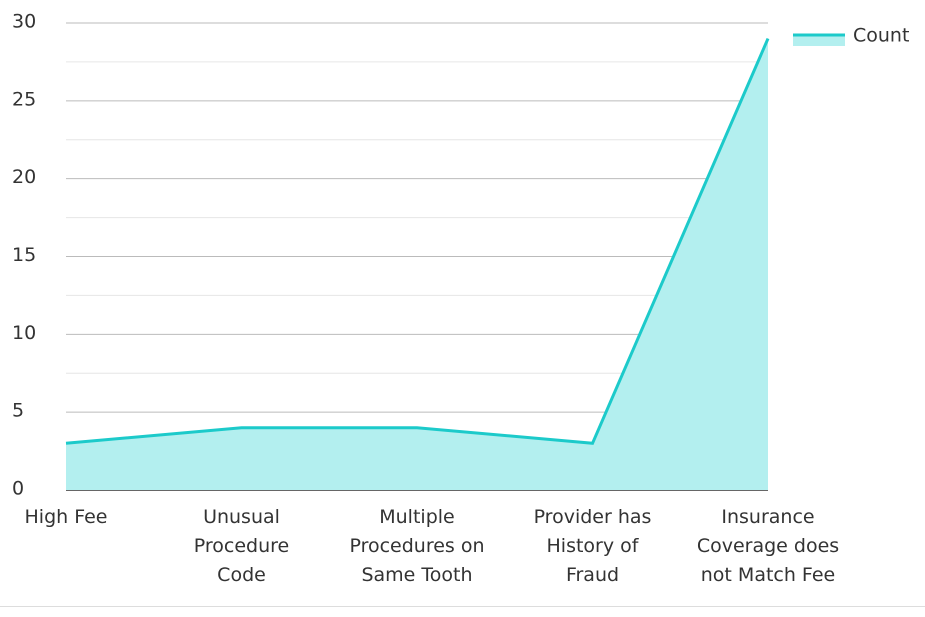  I want to click on y-tick-label: 5, so click(18, 411).